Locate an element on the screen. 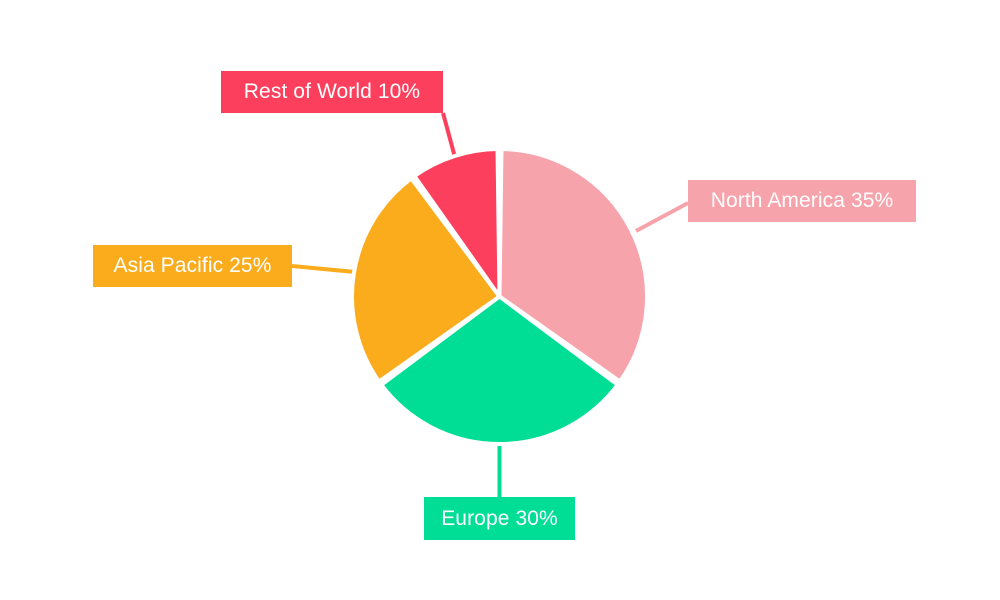  pie-slice-asia-pacific is located at coordinates (426, 280).